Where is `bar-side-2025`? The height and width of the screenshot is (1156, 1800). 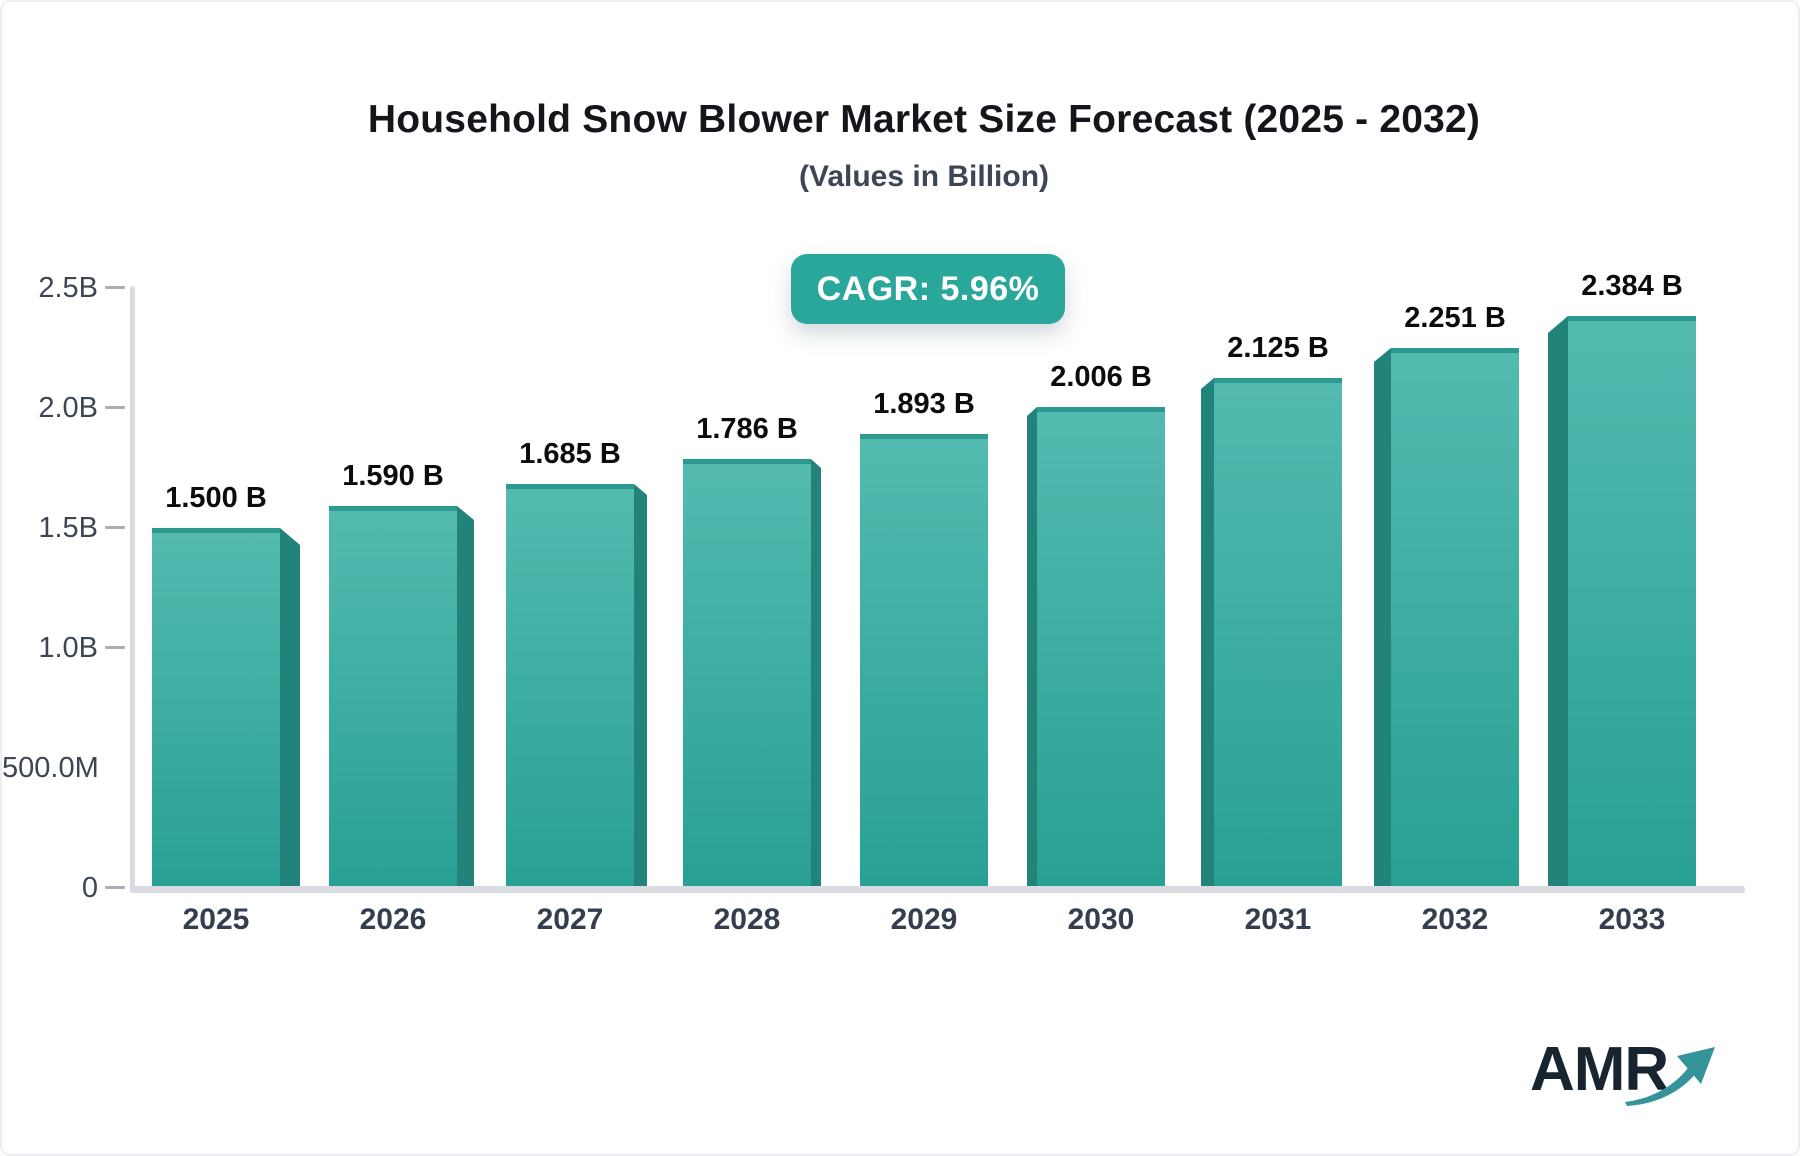 bar-side-2025 is located at coordinates (290, 708).